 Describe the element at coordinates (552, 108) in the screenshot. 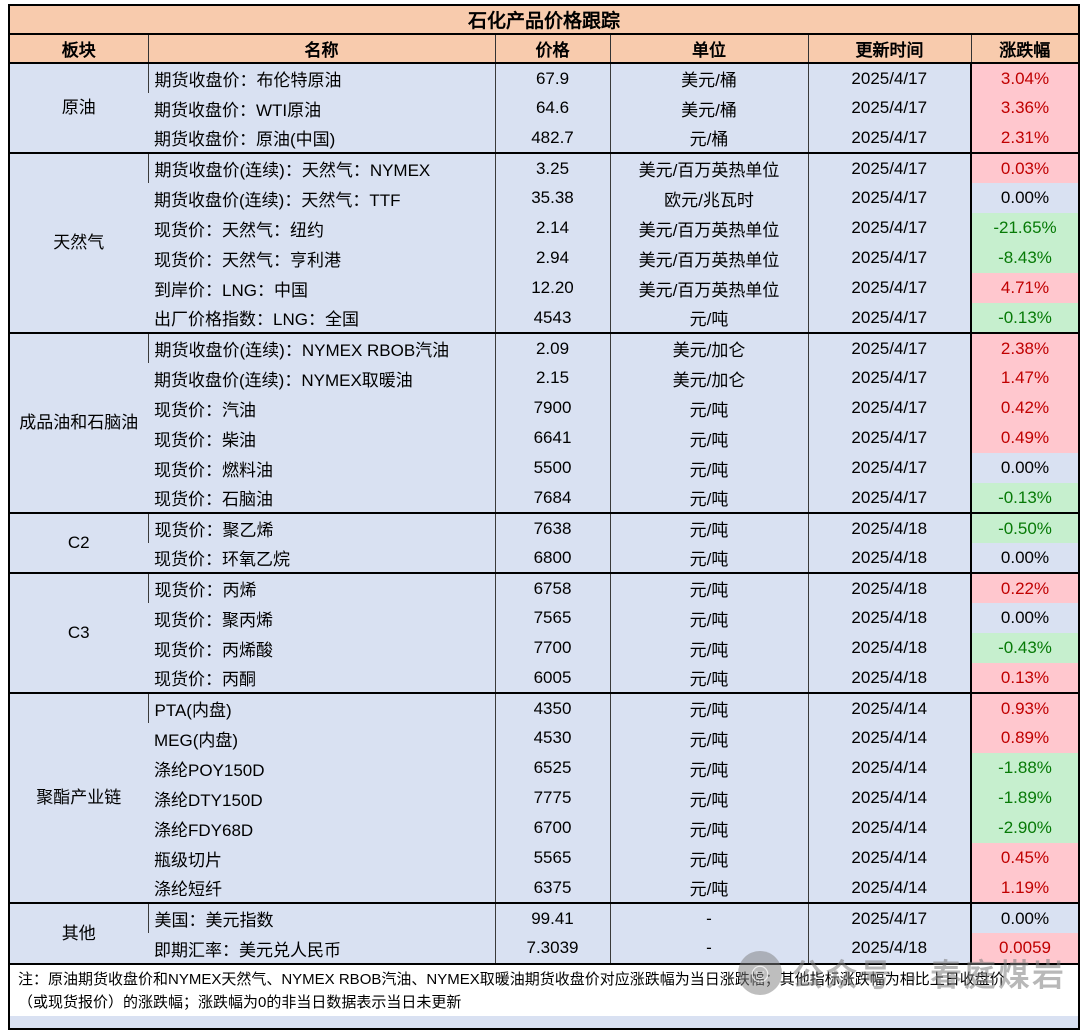

I see `price-cell: 64.6` at that location.